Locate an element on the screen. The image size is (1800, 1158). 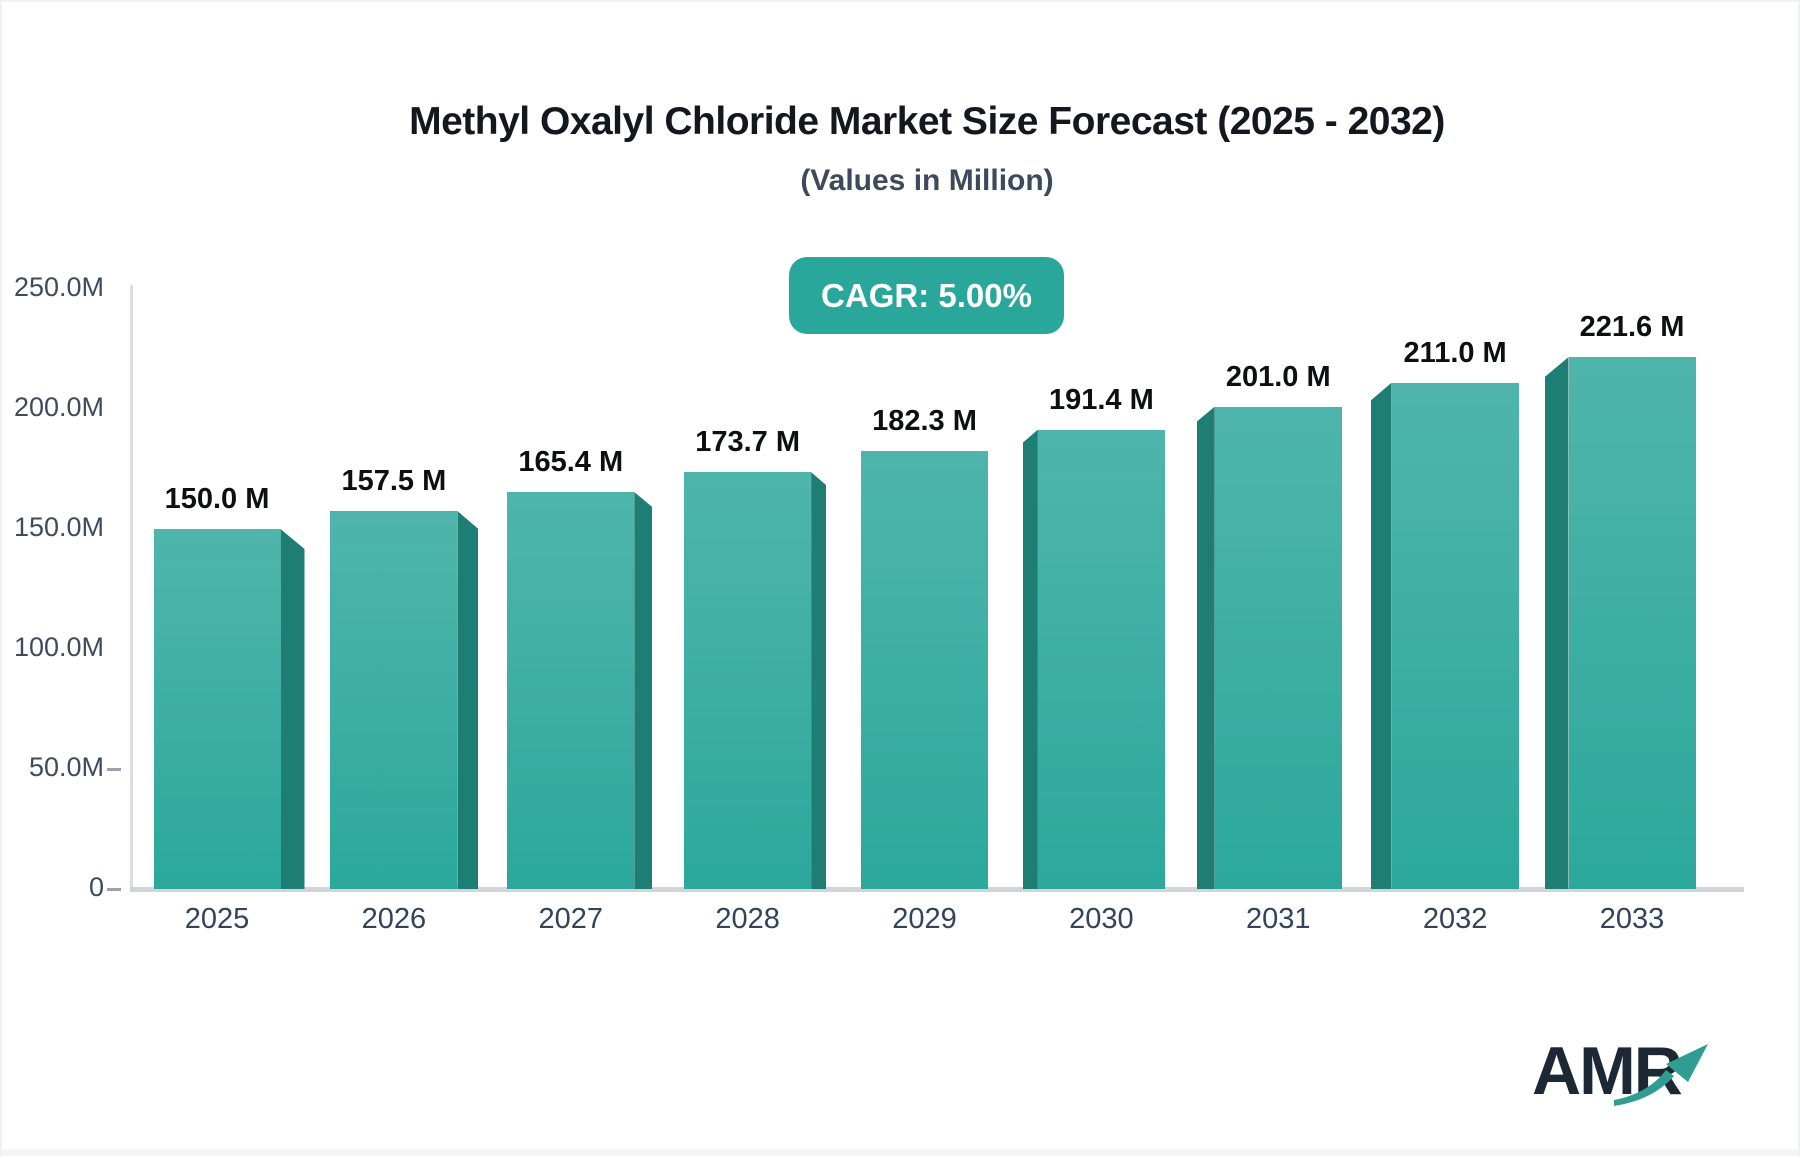
bar-2029 is located at coordinates (924, 670).